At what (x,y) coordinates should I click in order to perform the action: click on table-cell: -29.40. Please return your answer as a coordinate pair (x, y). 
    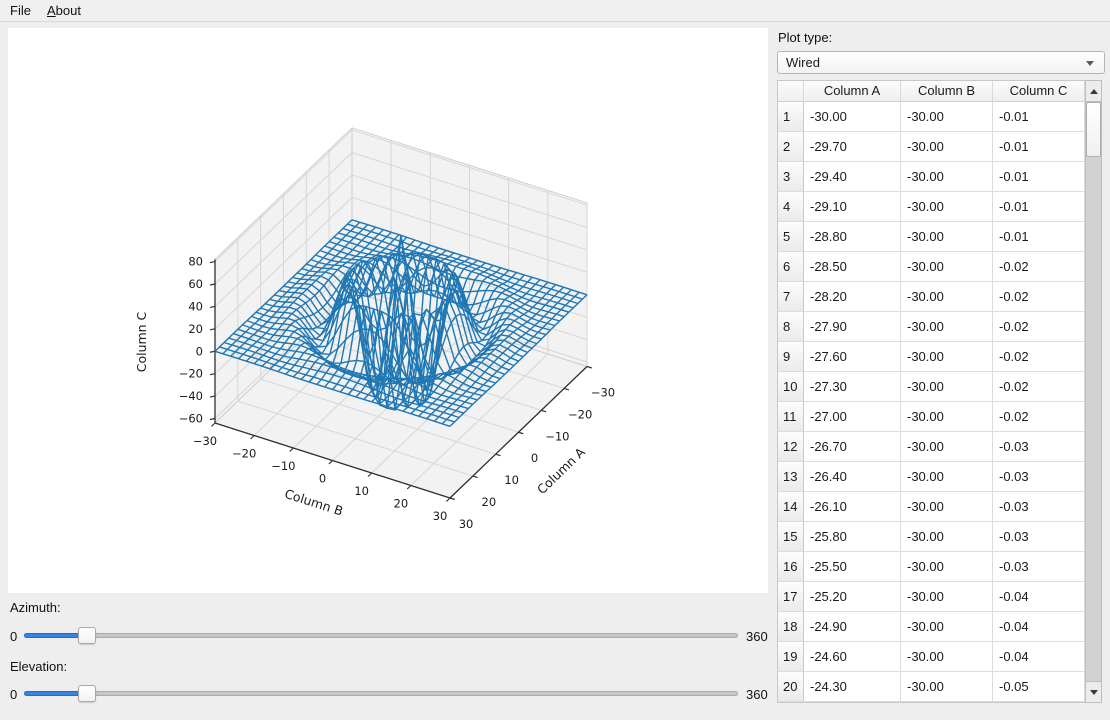
    Looking at the image, I should click on (852, 177).